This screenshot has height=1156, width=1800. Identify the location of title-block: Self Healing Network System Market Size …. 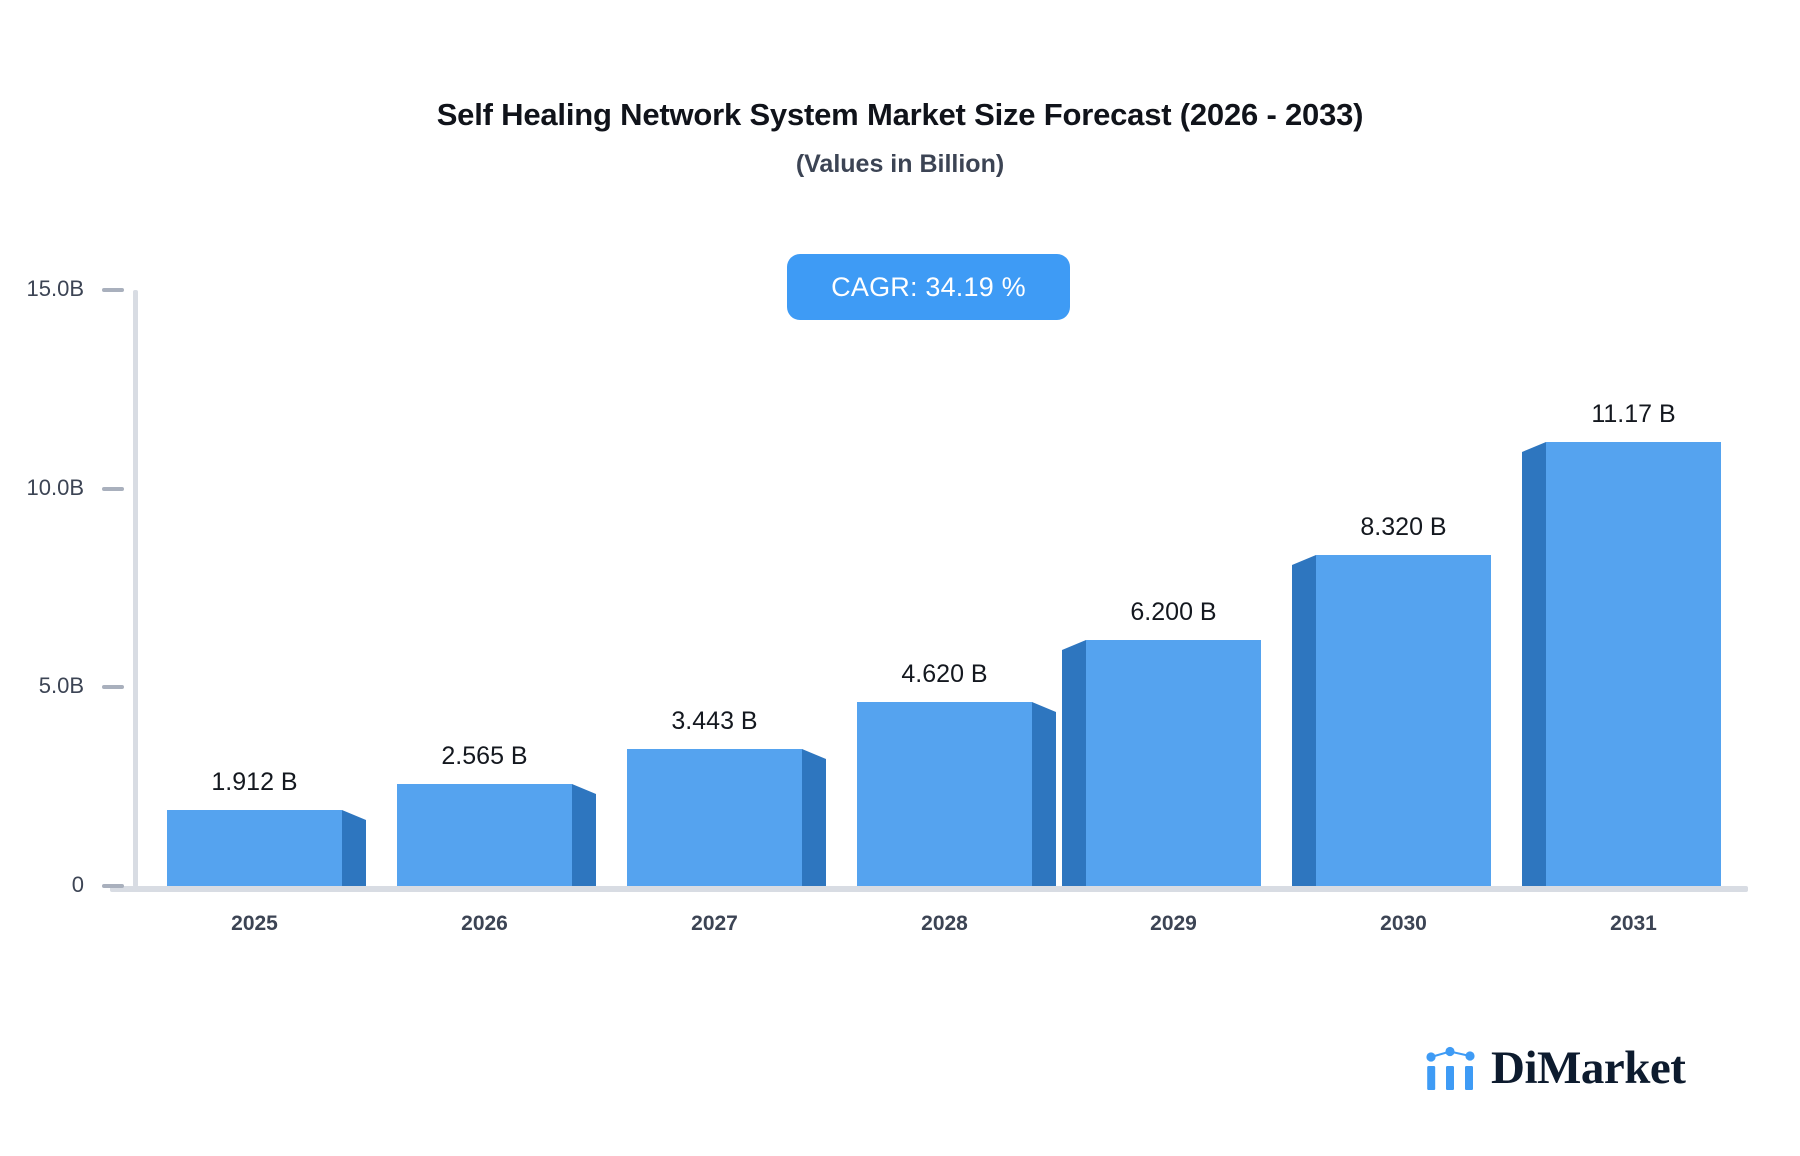
(900, 137).